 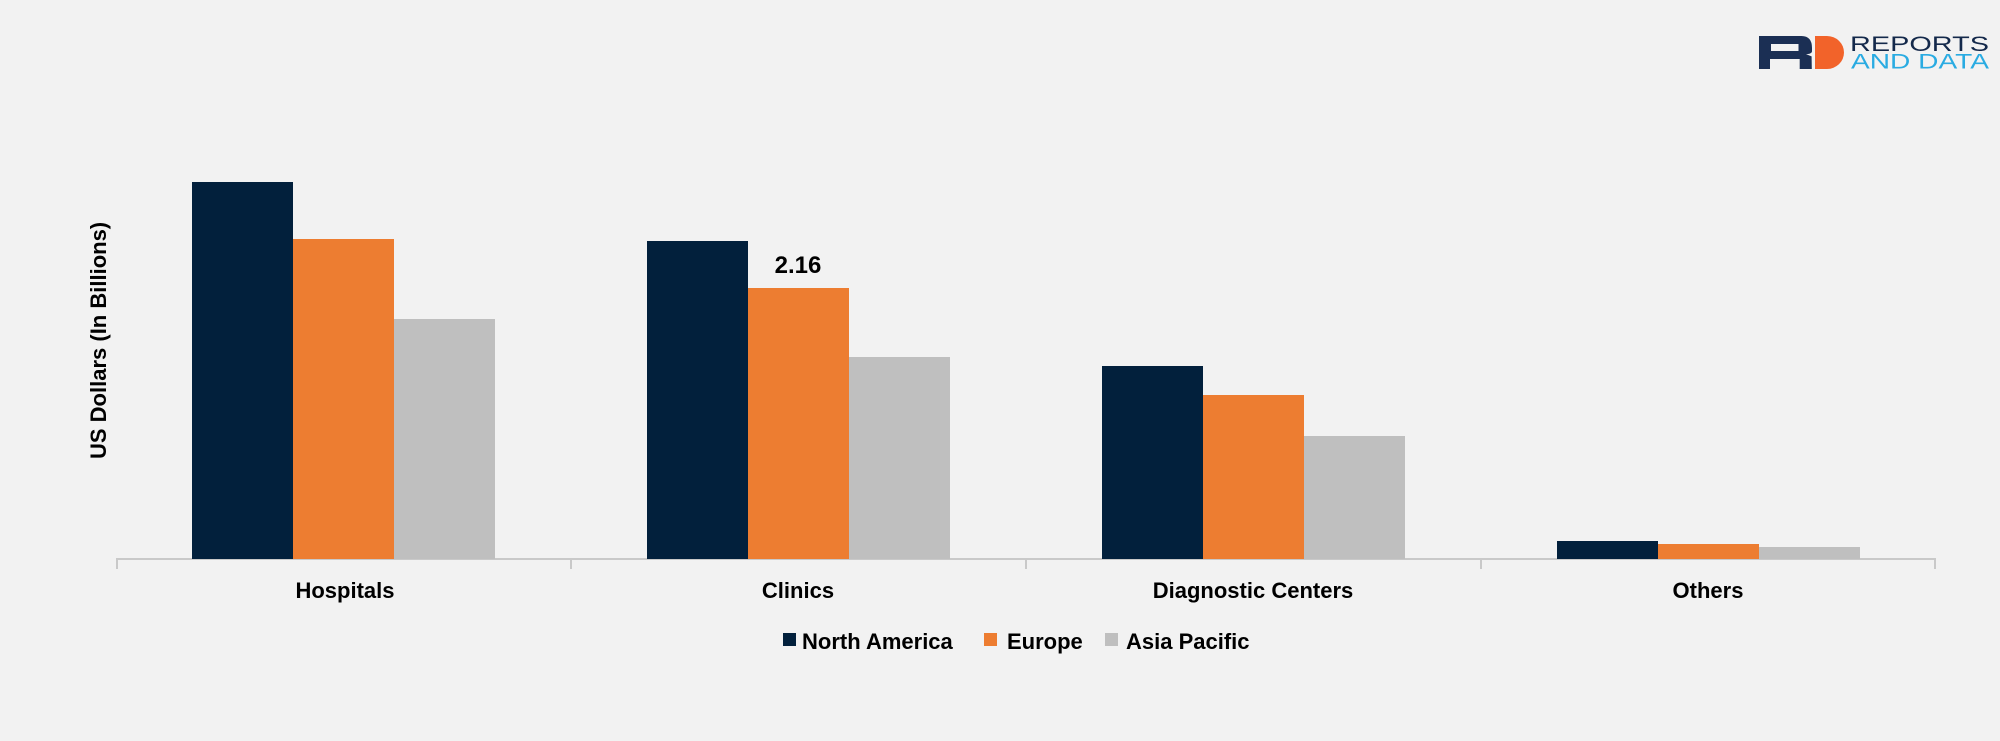 I want to click on svg-text: REPORTS, so click(x=1919, y=44).